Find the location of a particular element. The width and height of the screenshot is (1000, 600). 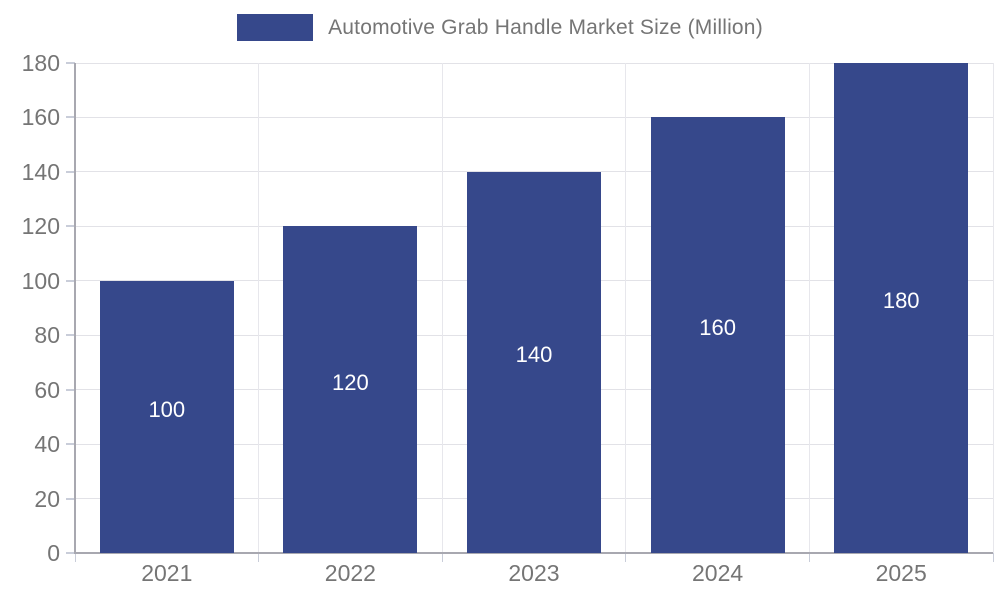

bar-2021: 100 is located at coordinates (166, 416).